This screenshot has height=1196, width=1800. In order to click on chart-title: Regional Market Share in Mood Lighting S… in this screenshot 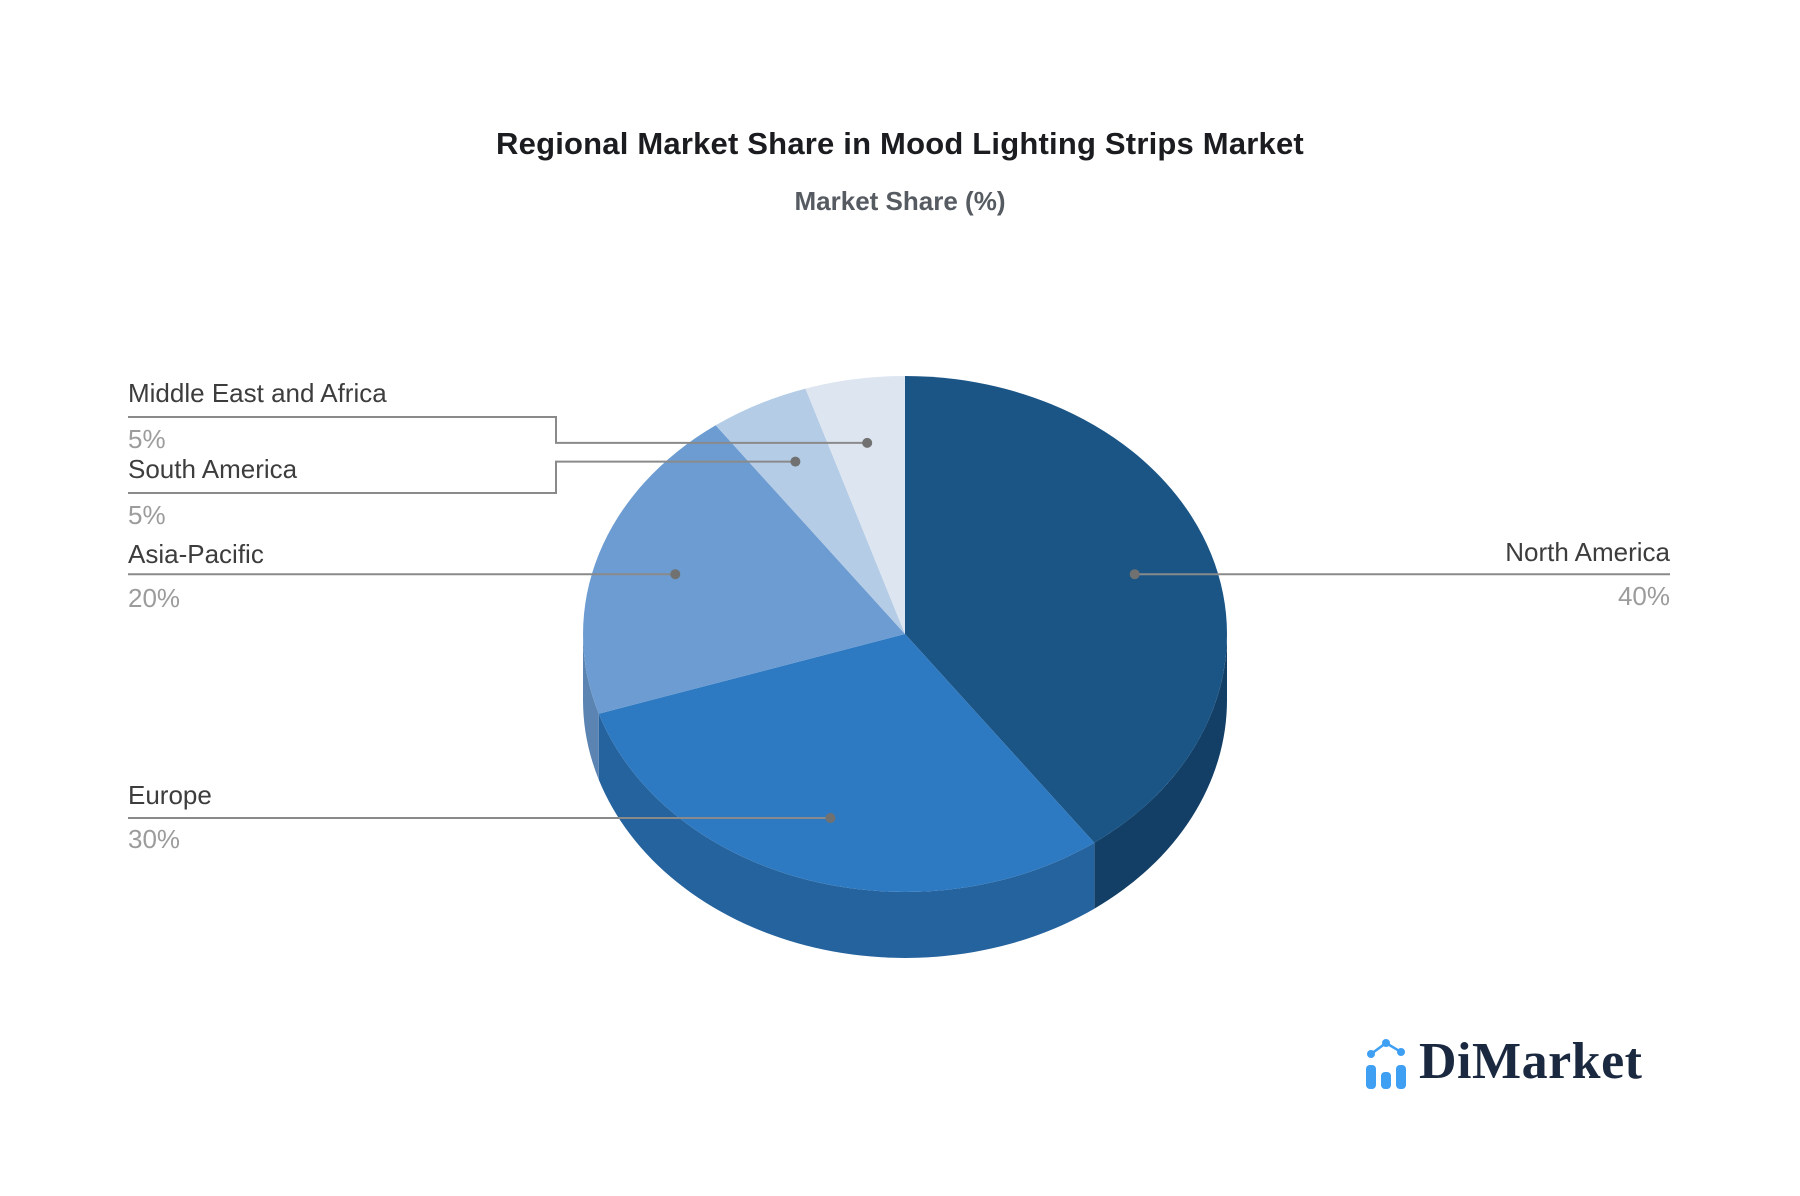, I will do `click(900, 143)`.